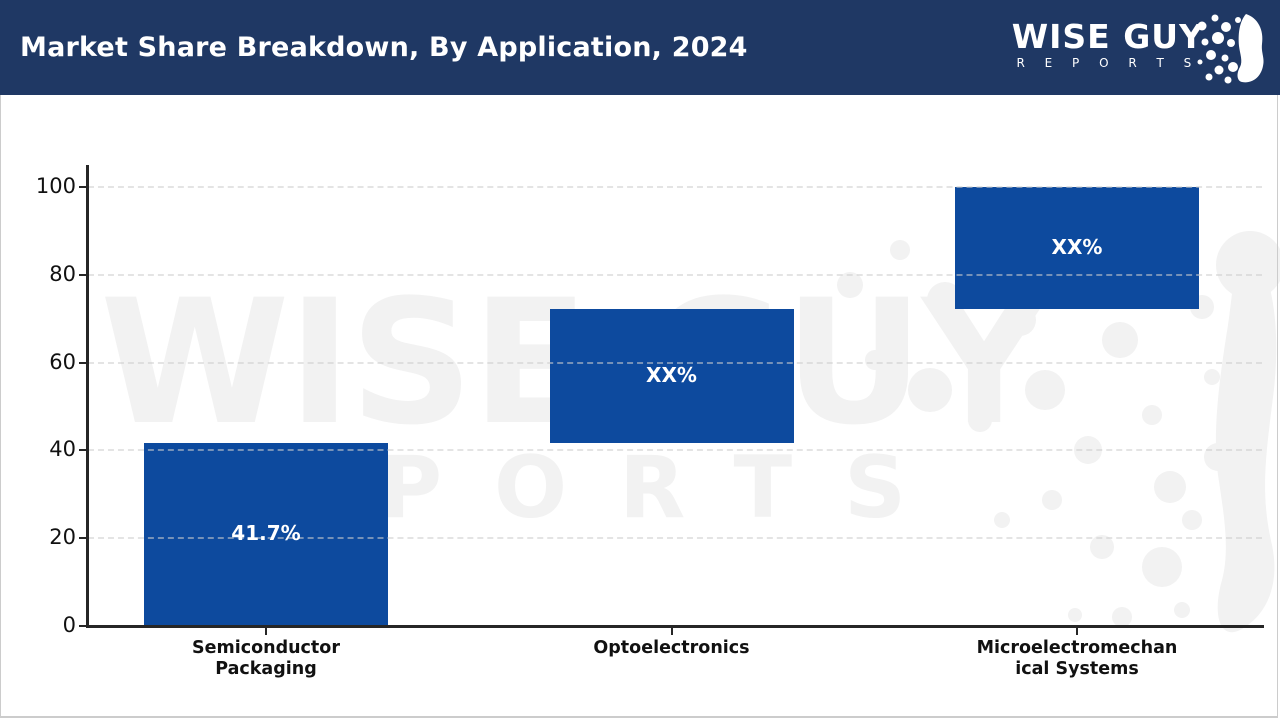  I want to click on x-category-label-1: Semiconductor Packaging, so click(266, 658).